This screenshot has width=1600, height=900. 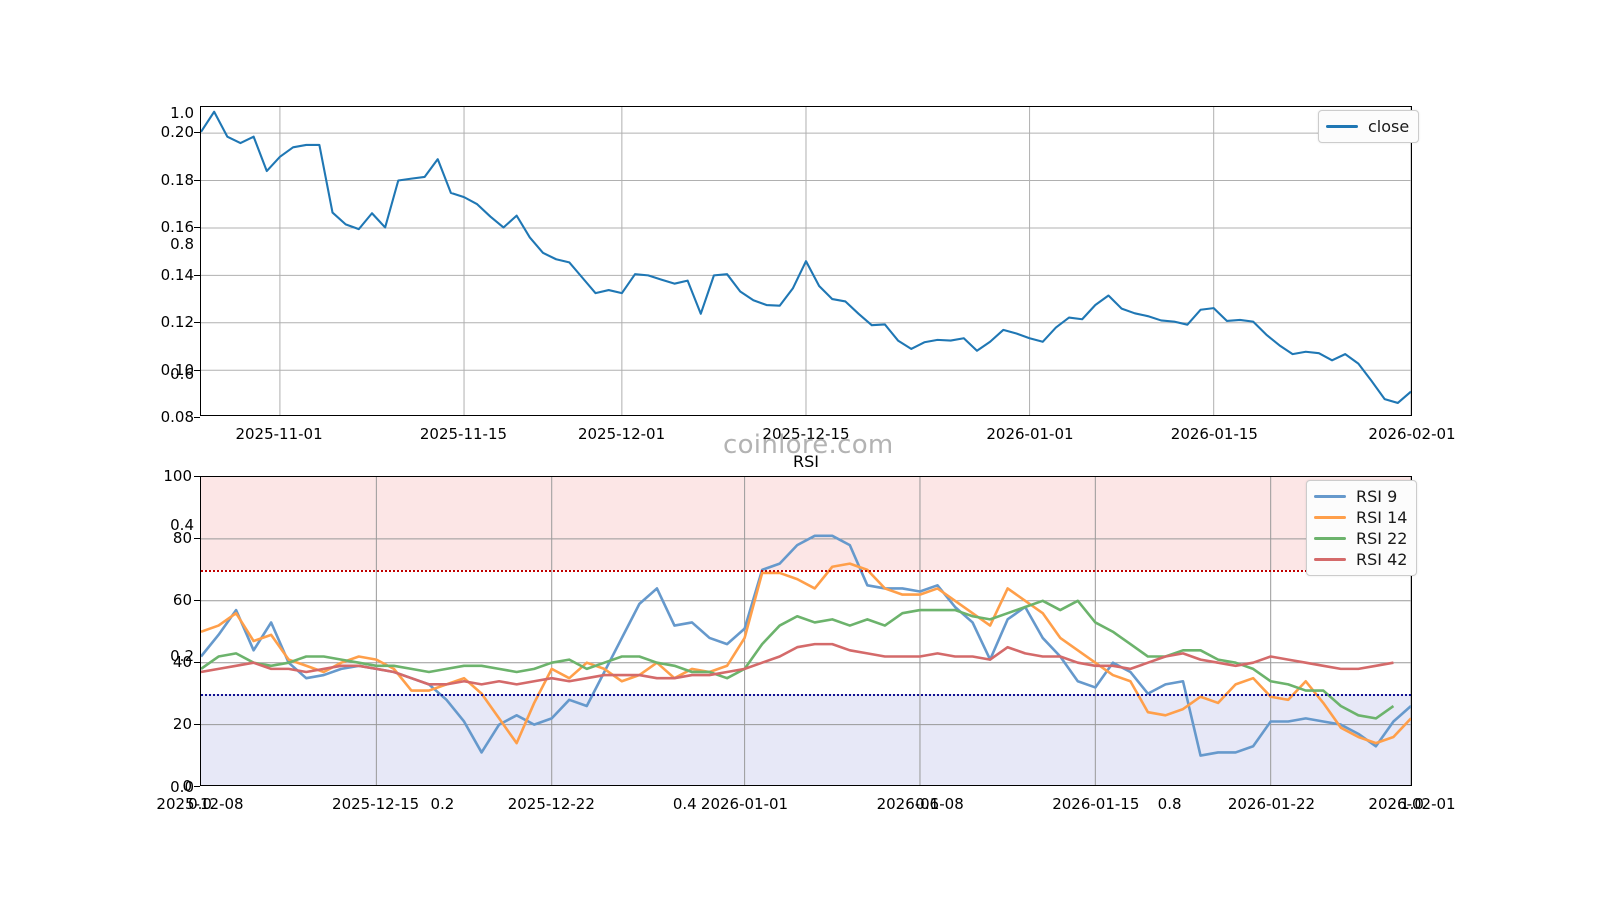 I want to click on price-x-tick-label: 2025-11-01, so click(x=279, y=434).